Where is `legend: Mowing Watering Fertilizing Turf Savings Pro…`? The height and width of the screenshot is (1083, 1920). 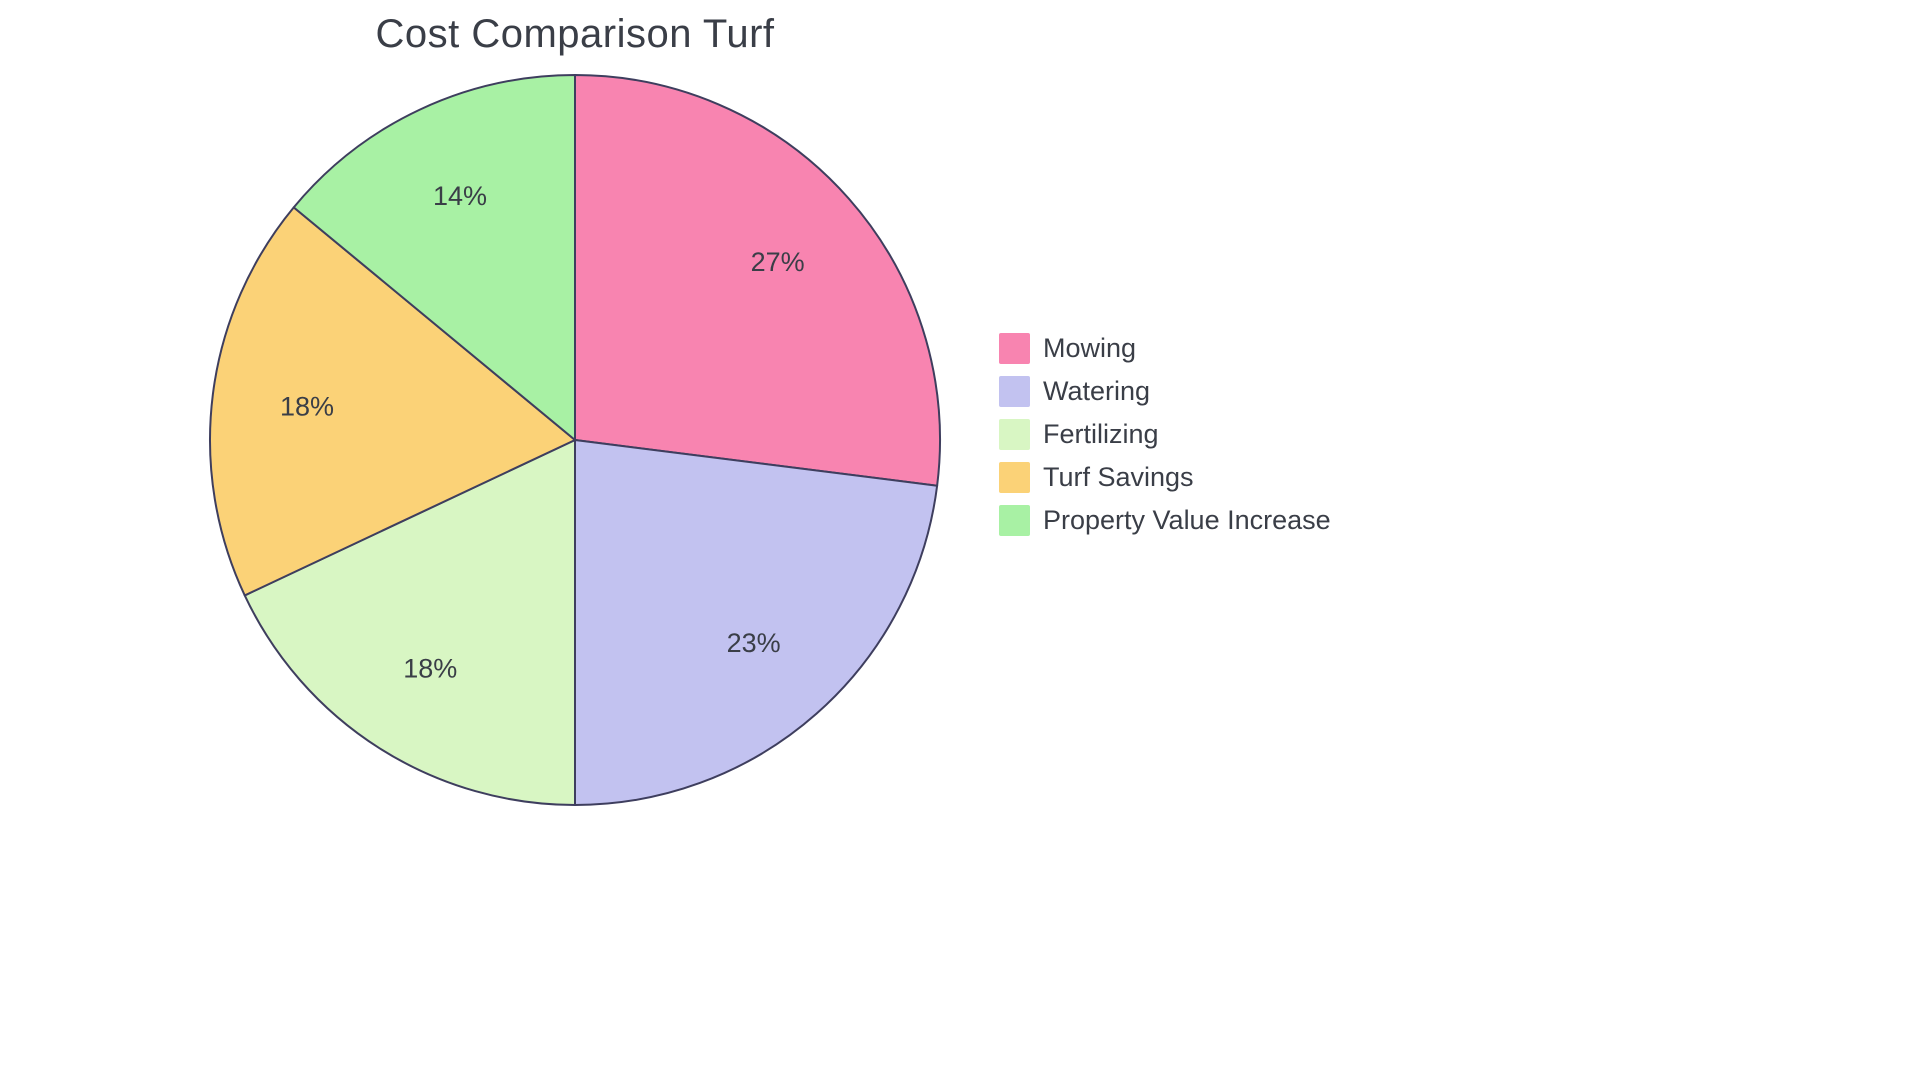
legend: Mowing Watering Fertilizing Turf Savings Pro… is located at coordinates (1165, 434).